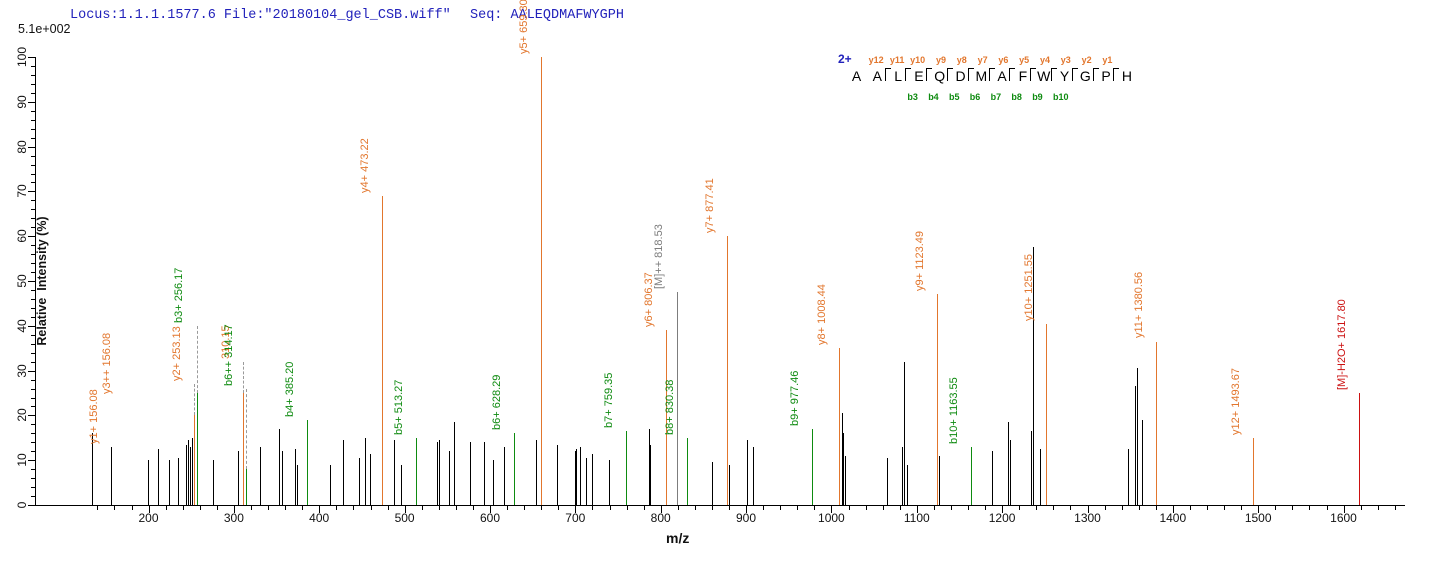 Image resolution: width=1436 pixels, height=562 pixels. Describe the element at coordinates (1106, 76) in the screenshot. I see `residue-letter: P` at that location.